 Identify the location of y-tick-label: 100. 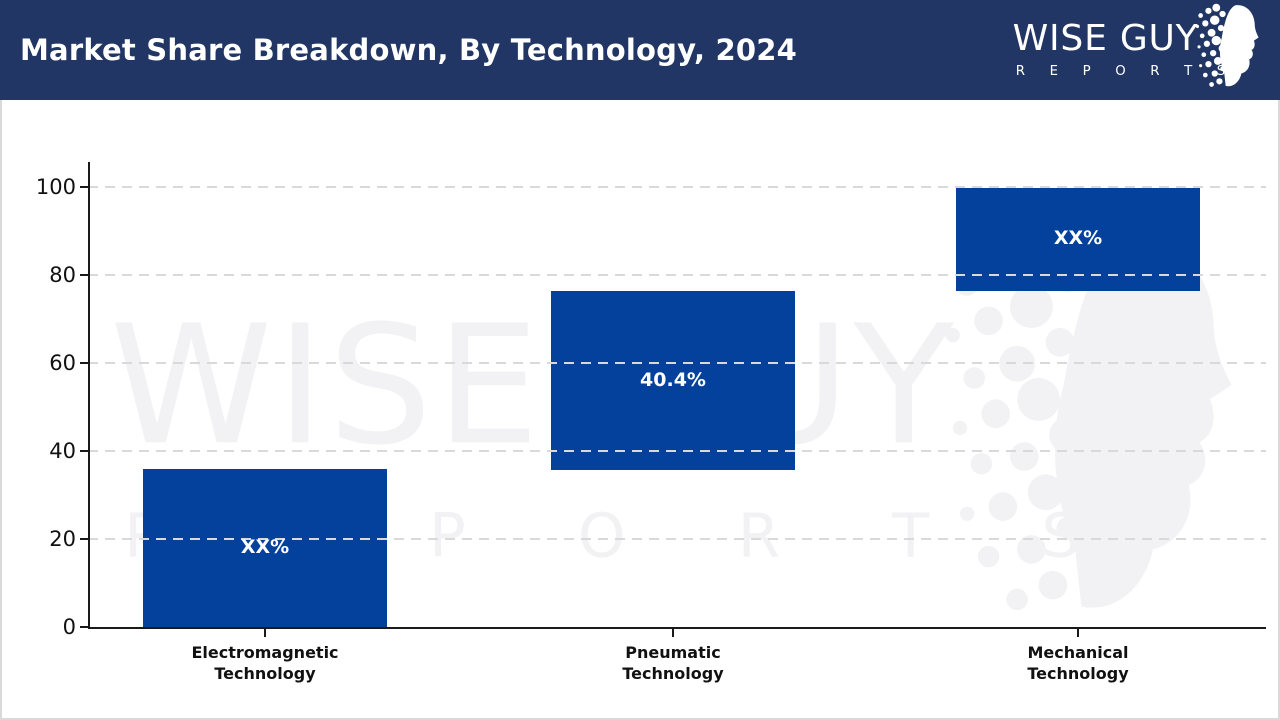
(55, 186).